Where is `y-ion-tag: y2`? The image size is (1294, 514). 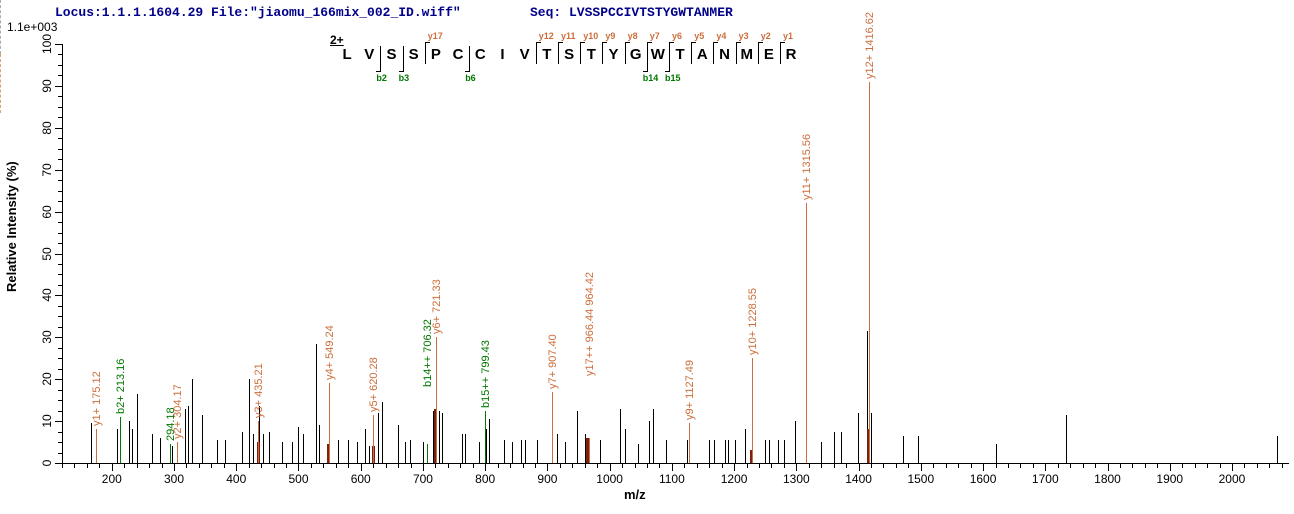 y-ion-tag: y2 is located at coordinates (765, 36).